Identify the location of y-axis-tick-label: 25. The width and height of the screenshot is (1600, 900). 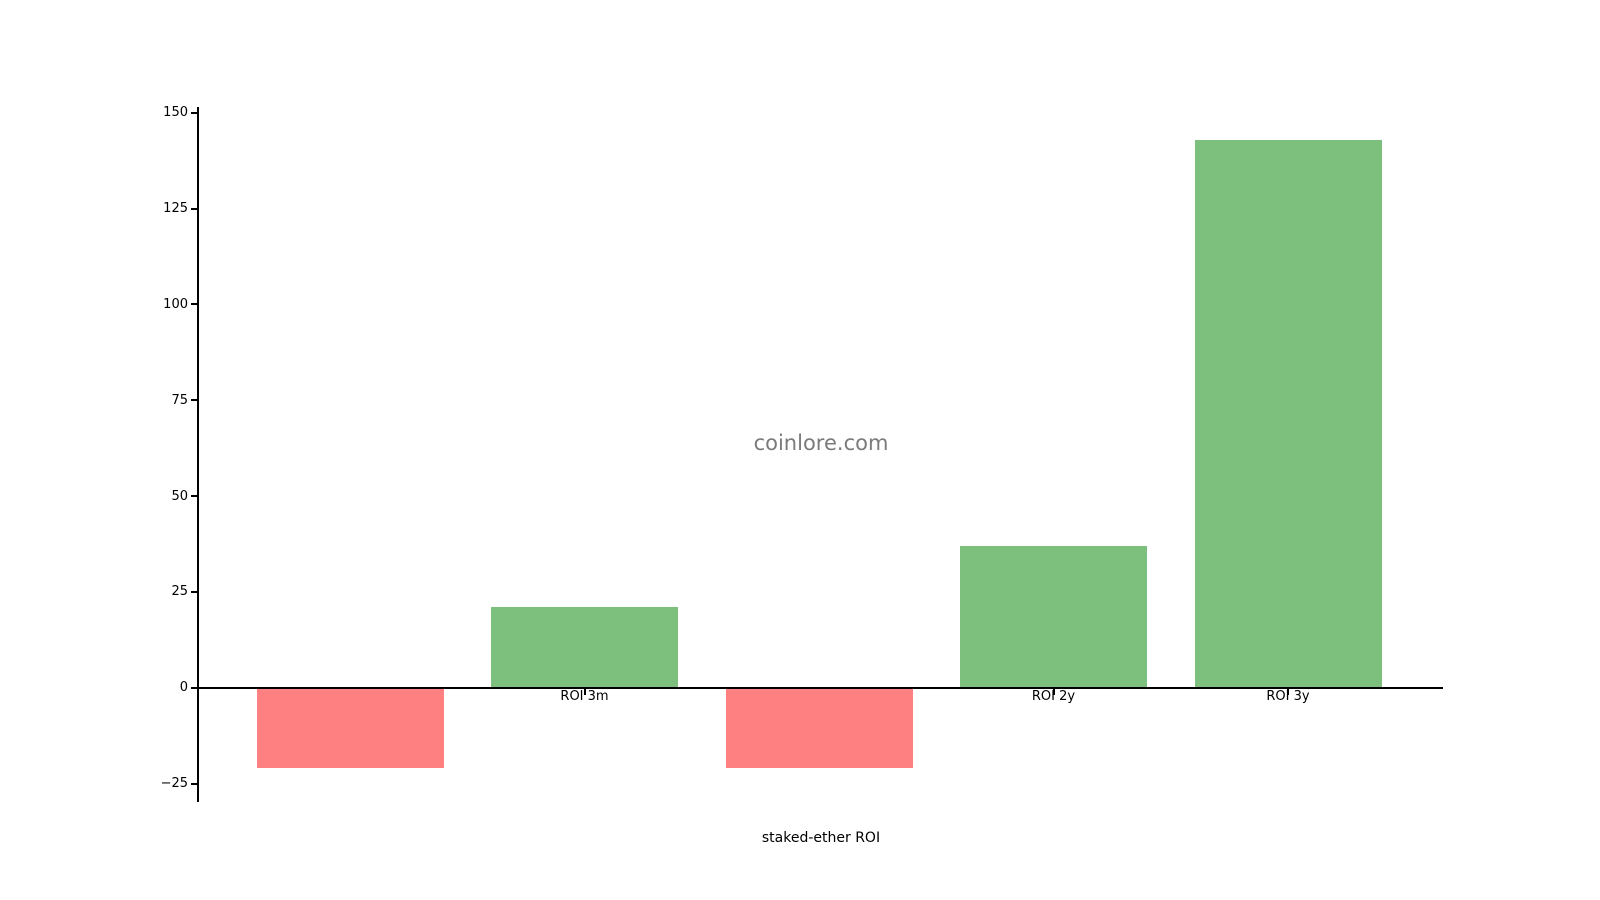
(179, 592).